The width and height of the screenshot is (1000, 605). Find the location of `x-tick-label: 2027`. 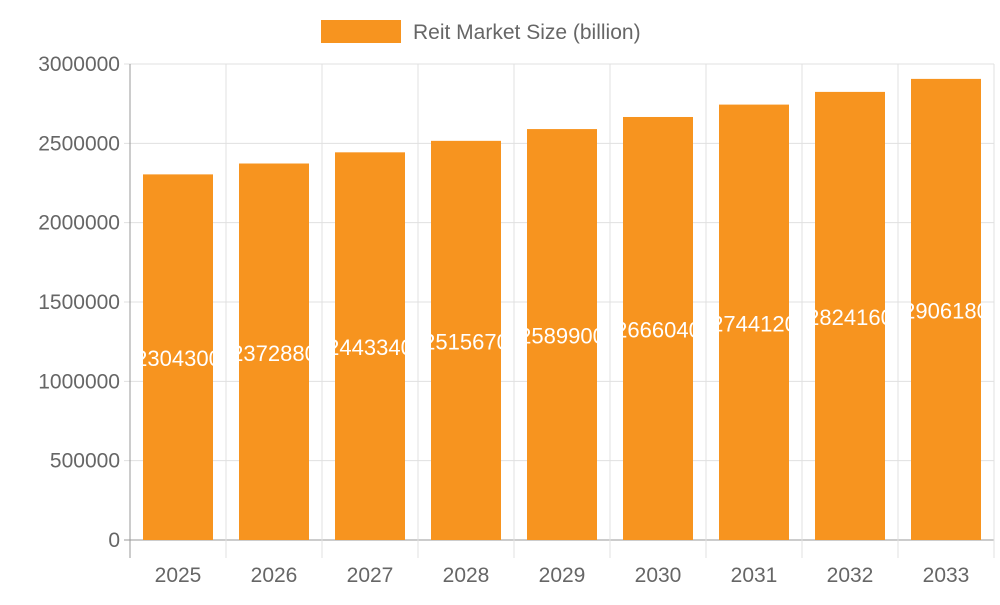

x-tick-label: 2027 is located at coordinates (370, 575).